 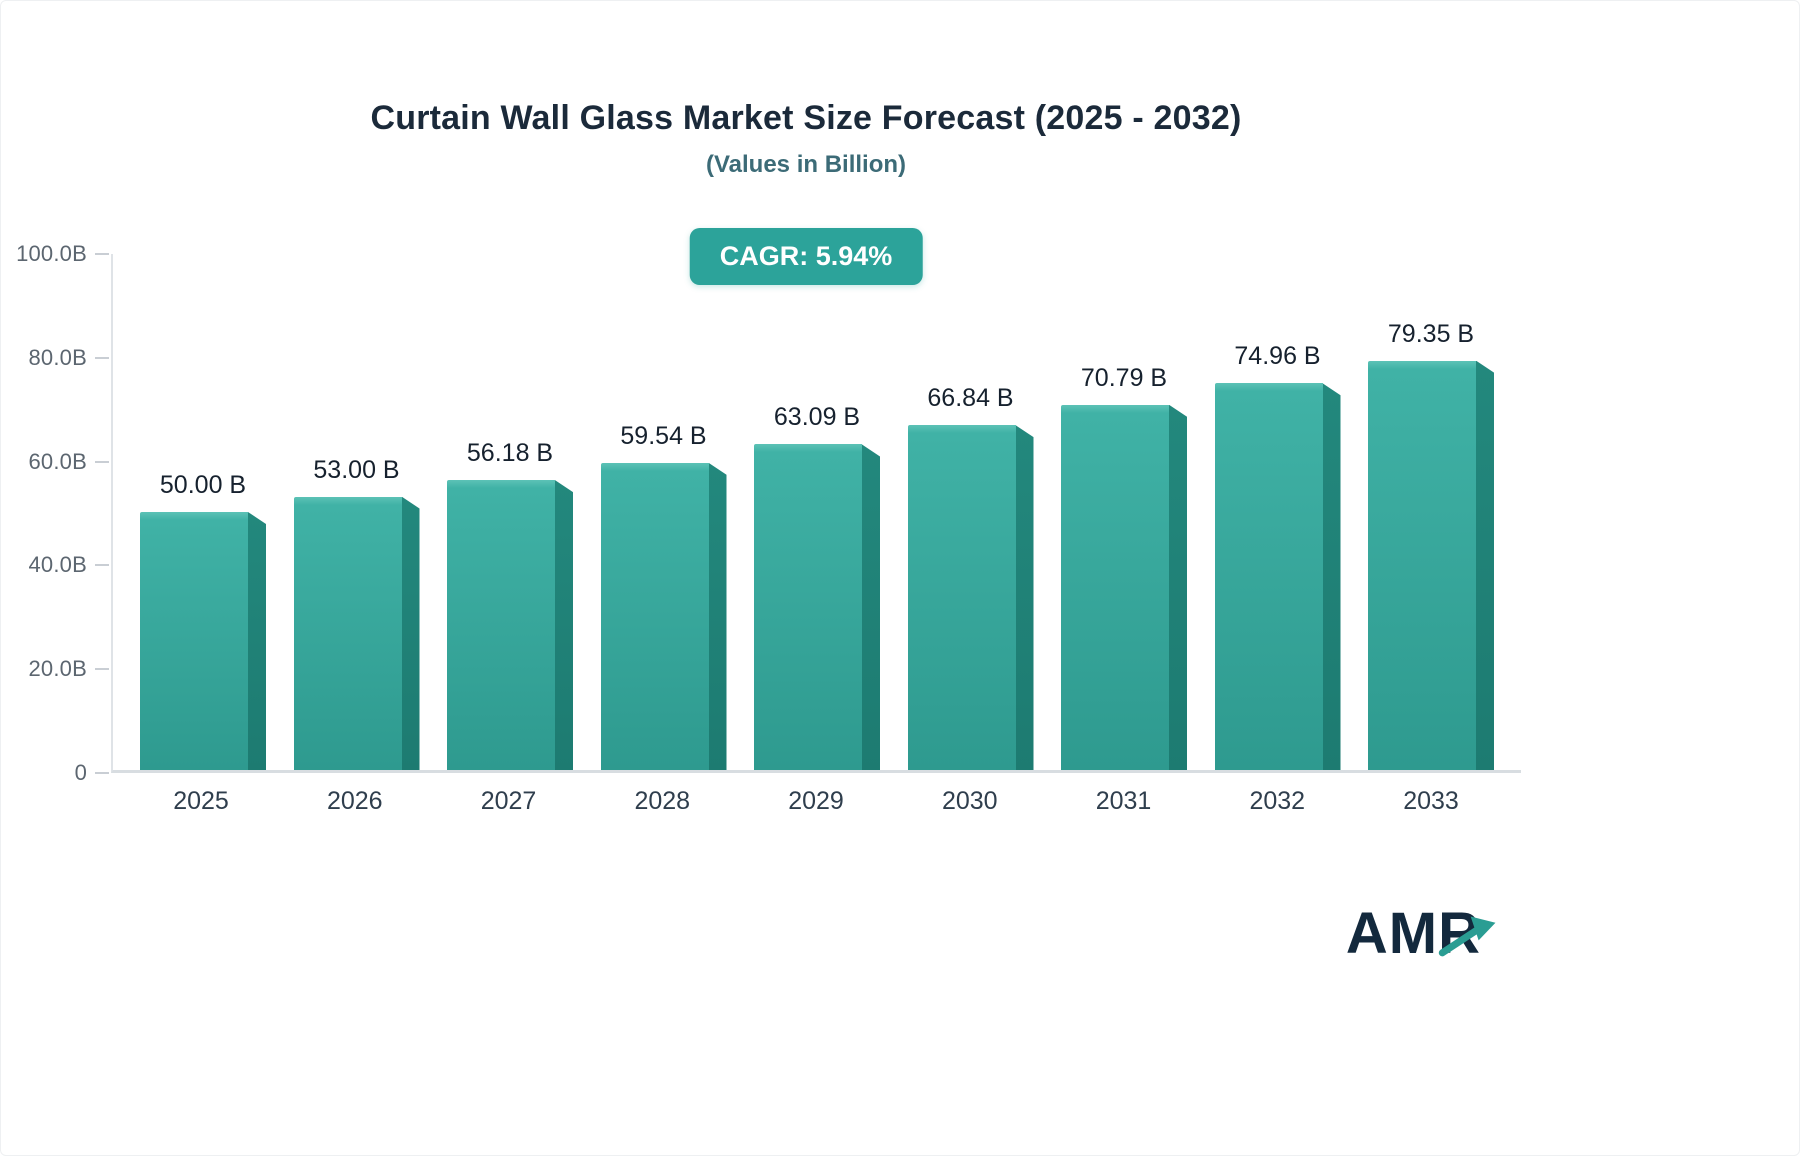 I want to click on x-axis-label: 2026, so click(x=354, y=801).